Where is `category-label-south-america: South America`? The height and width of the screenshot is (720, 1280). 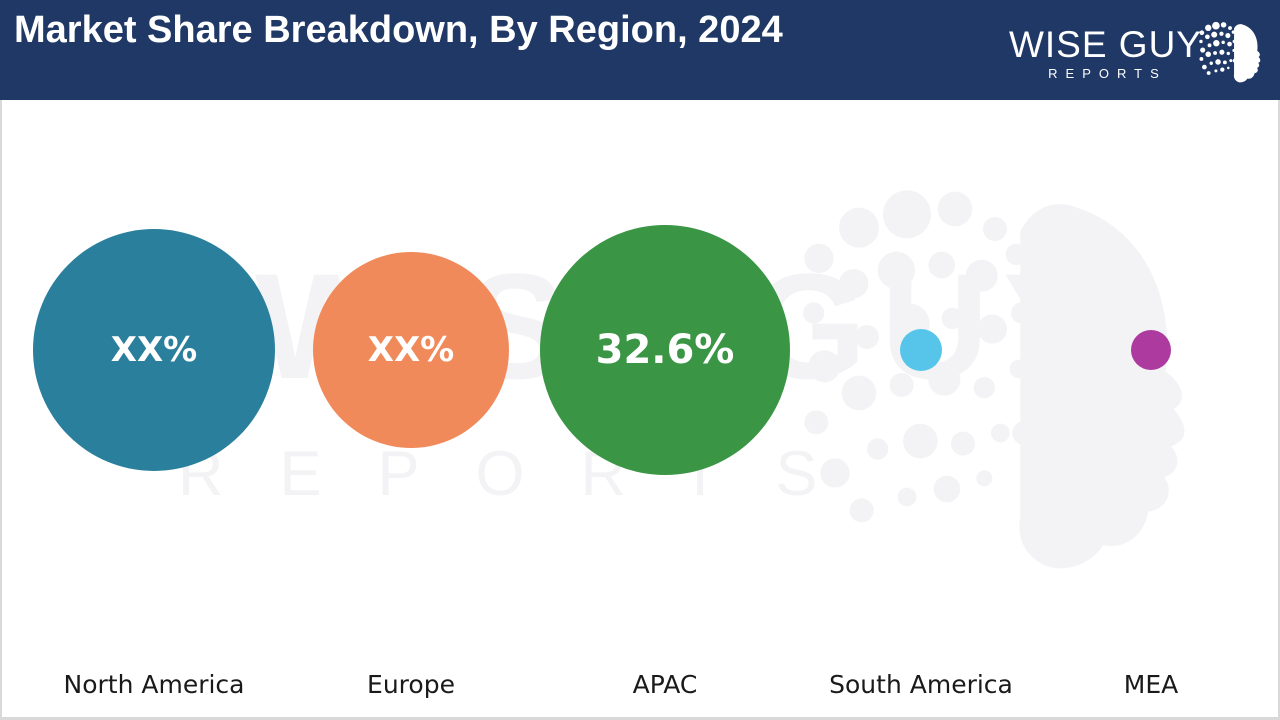 category-label-south-america: South America is located at coordinates (921, 684).